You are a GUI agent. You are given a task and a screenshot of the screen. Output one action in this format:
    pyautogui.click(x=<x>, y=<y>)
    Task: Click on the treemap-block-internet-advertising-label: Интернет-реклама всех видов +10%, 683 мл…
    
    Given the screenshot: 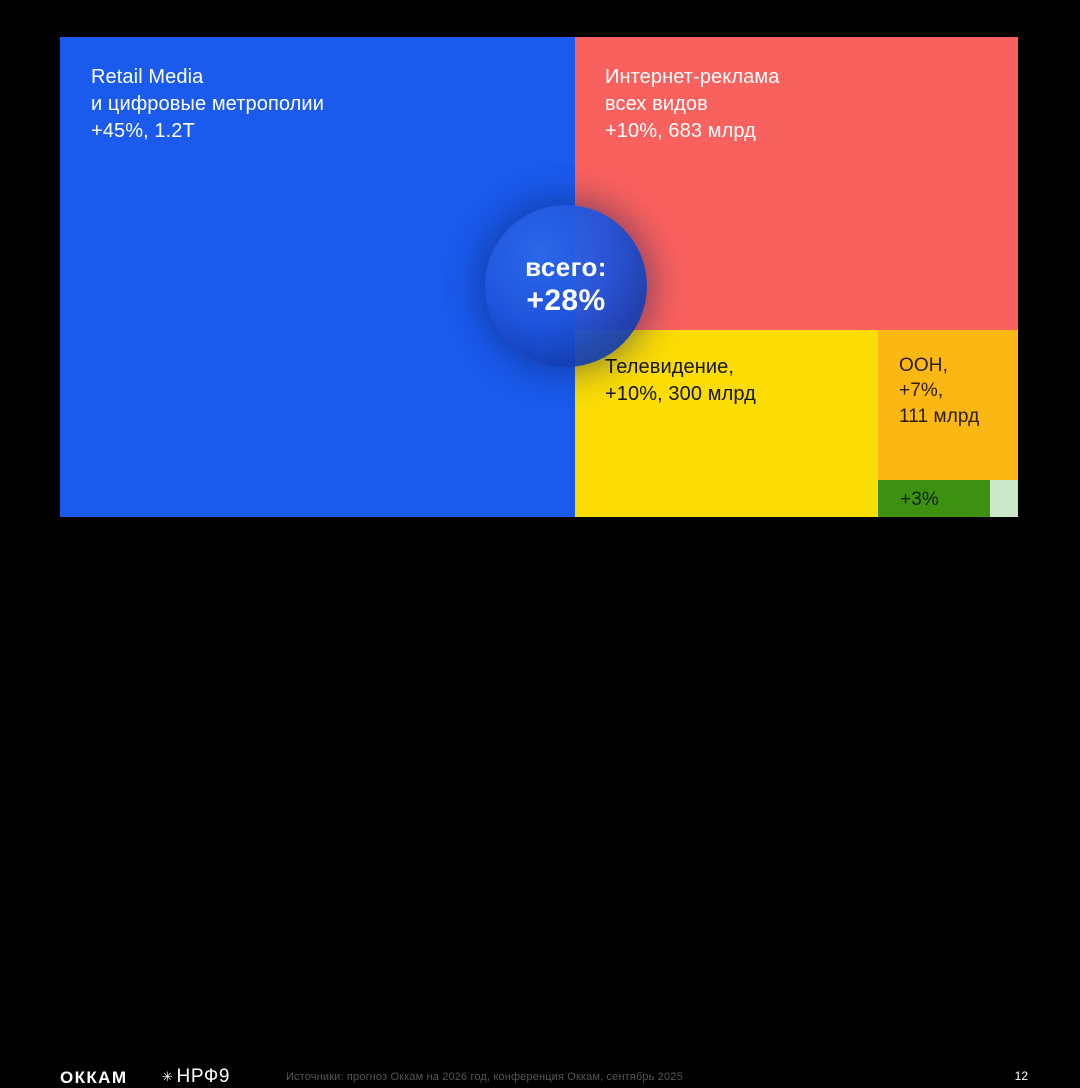 What is the action you would take?
    pyautogui.click(x=692, y=104)
    